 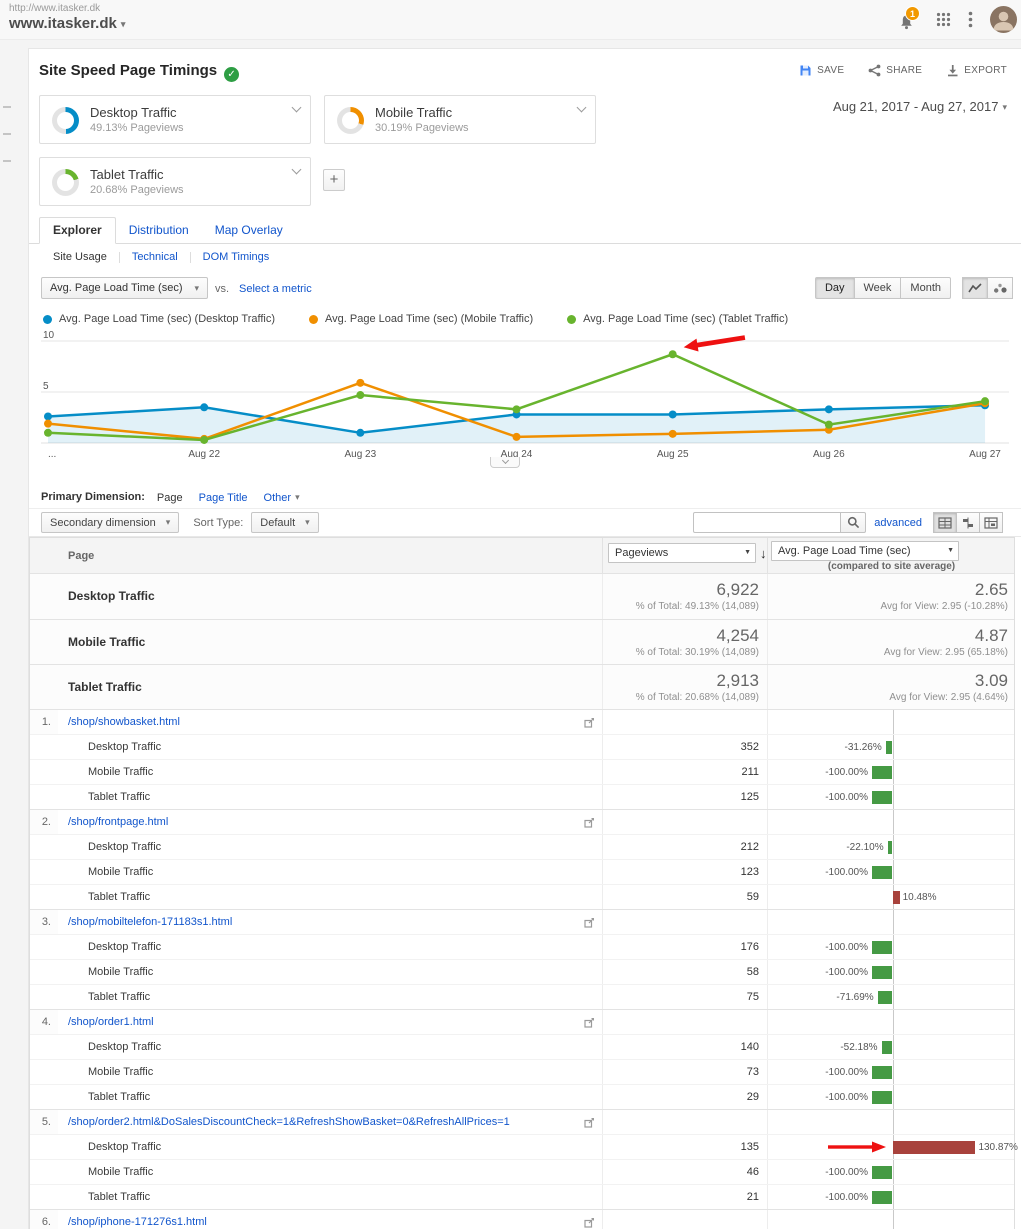 I want to click on page-link: /shop/iphone-171276s1.html, so click(x=137, y=1222).